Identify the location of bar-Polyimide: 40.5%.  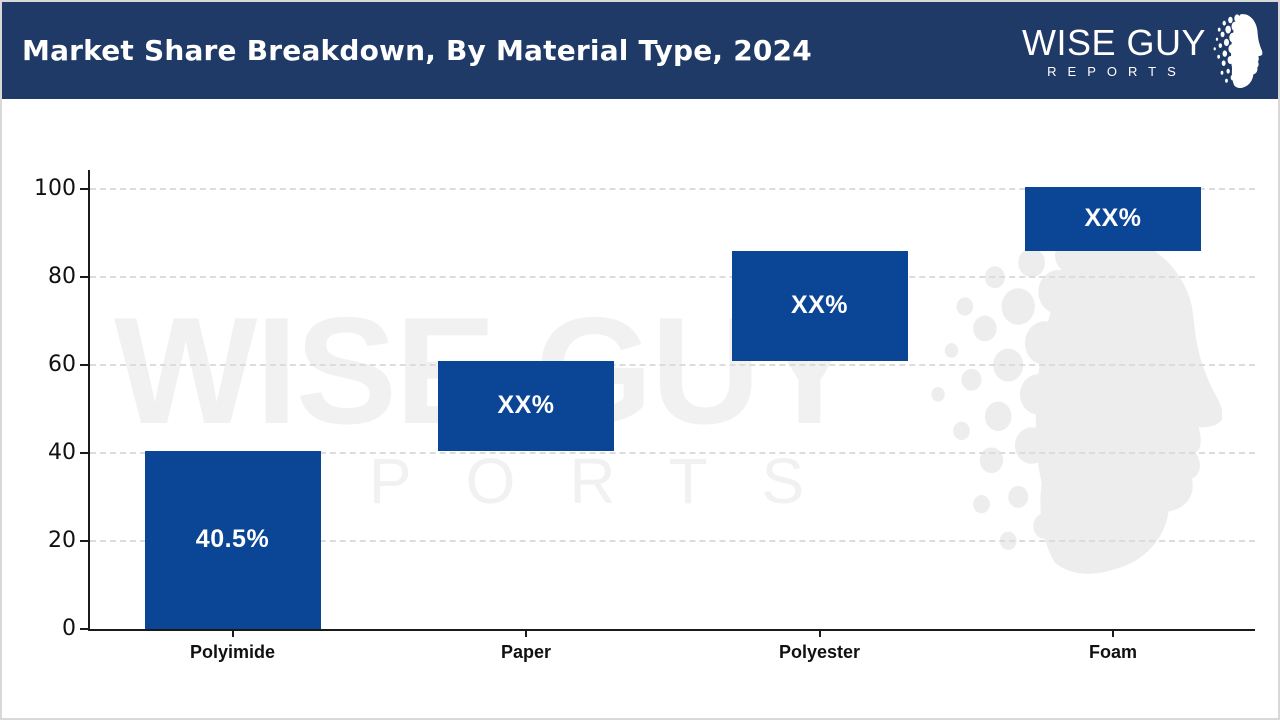
(232, 539).